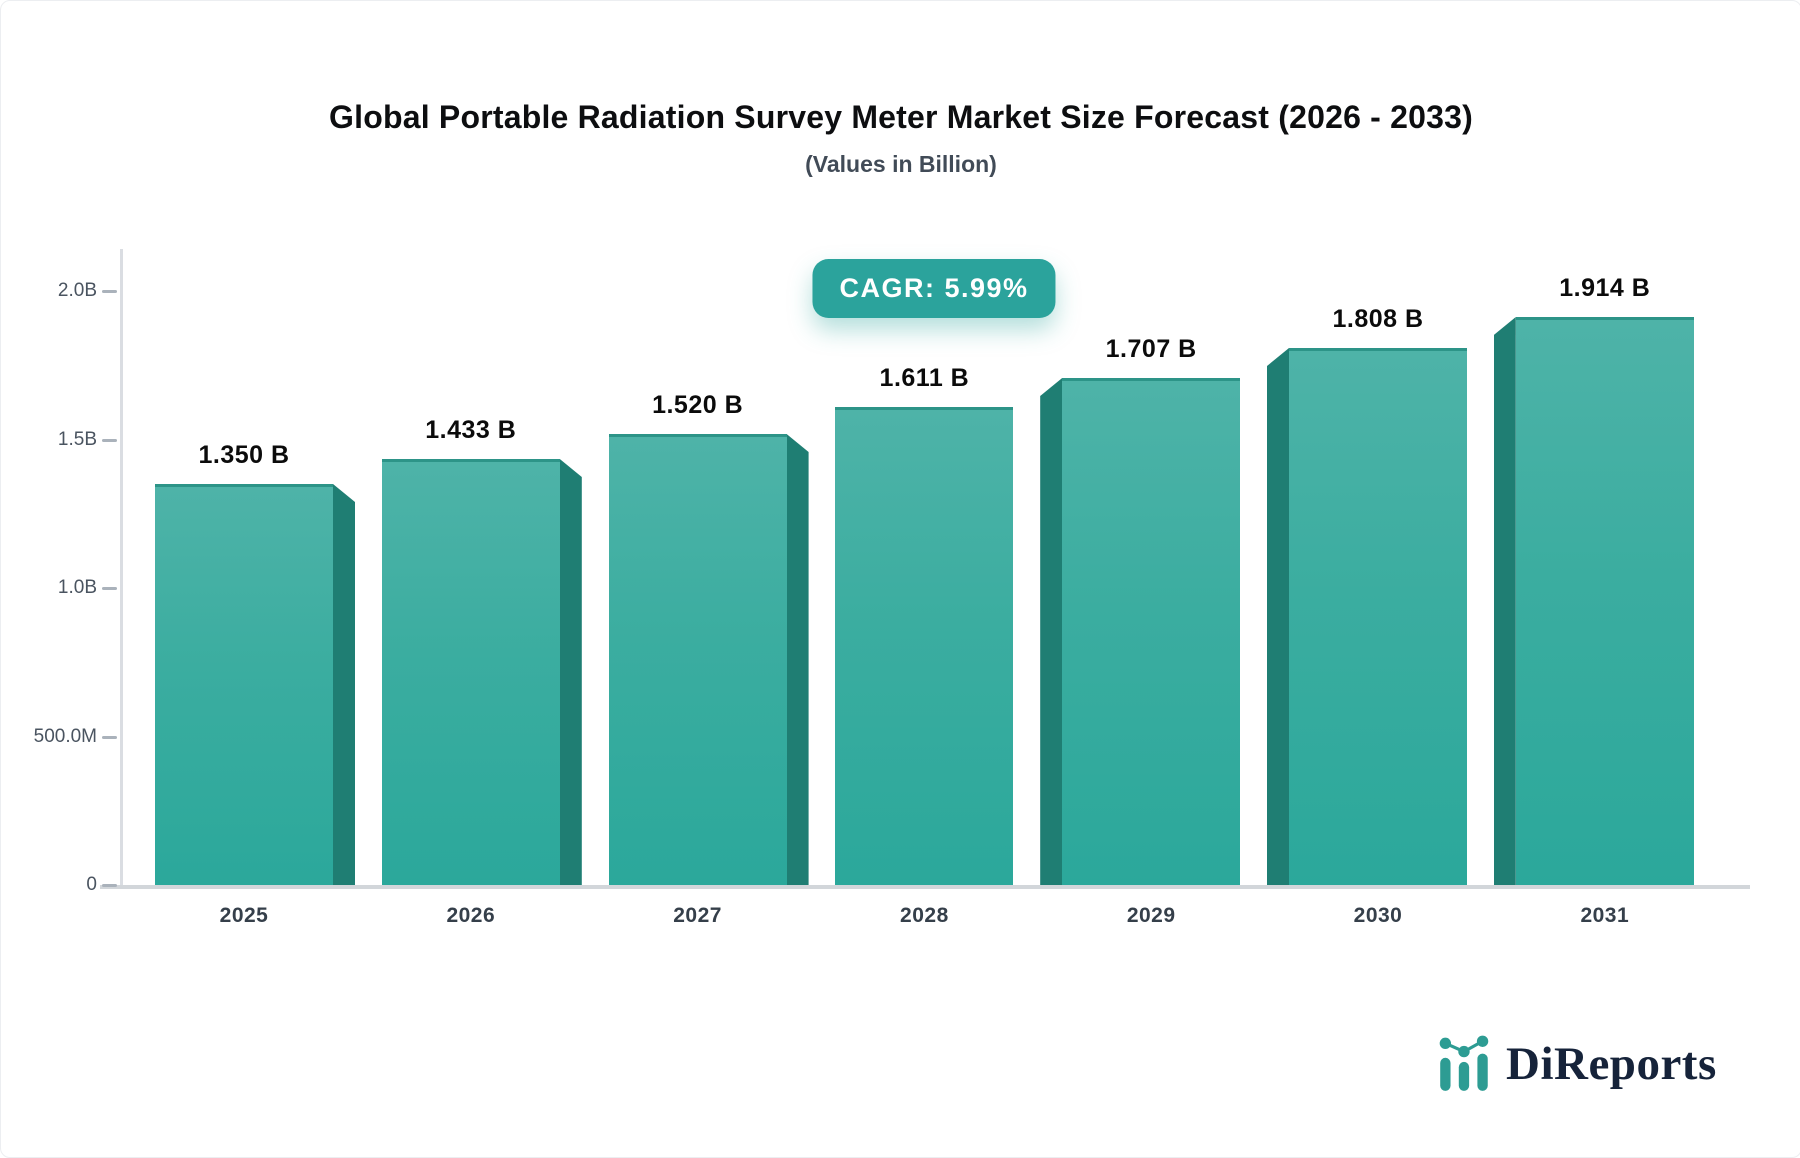  I want to click on cagr-badge: CAGR: 5.99%, so click(934, 288).